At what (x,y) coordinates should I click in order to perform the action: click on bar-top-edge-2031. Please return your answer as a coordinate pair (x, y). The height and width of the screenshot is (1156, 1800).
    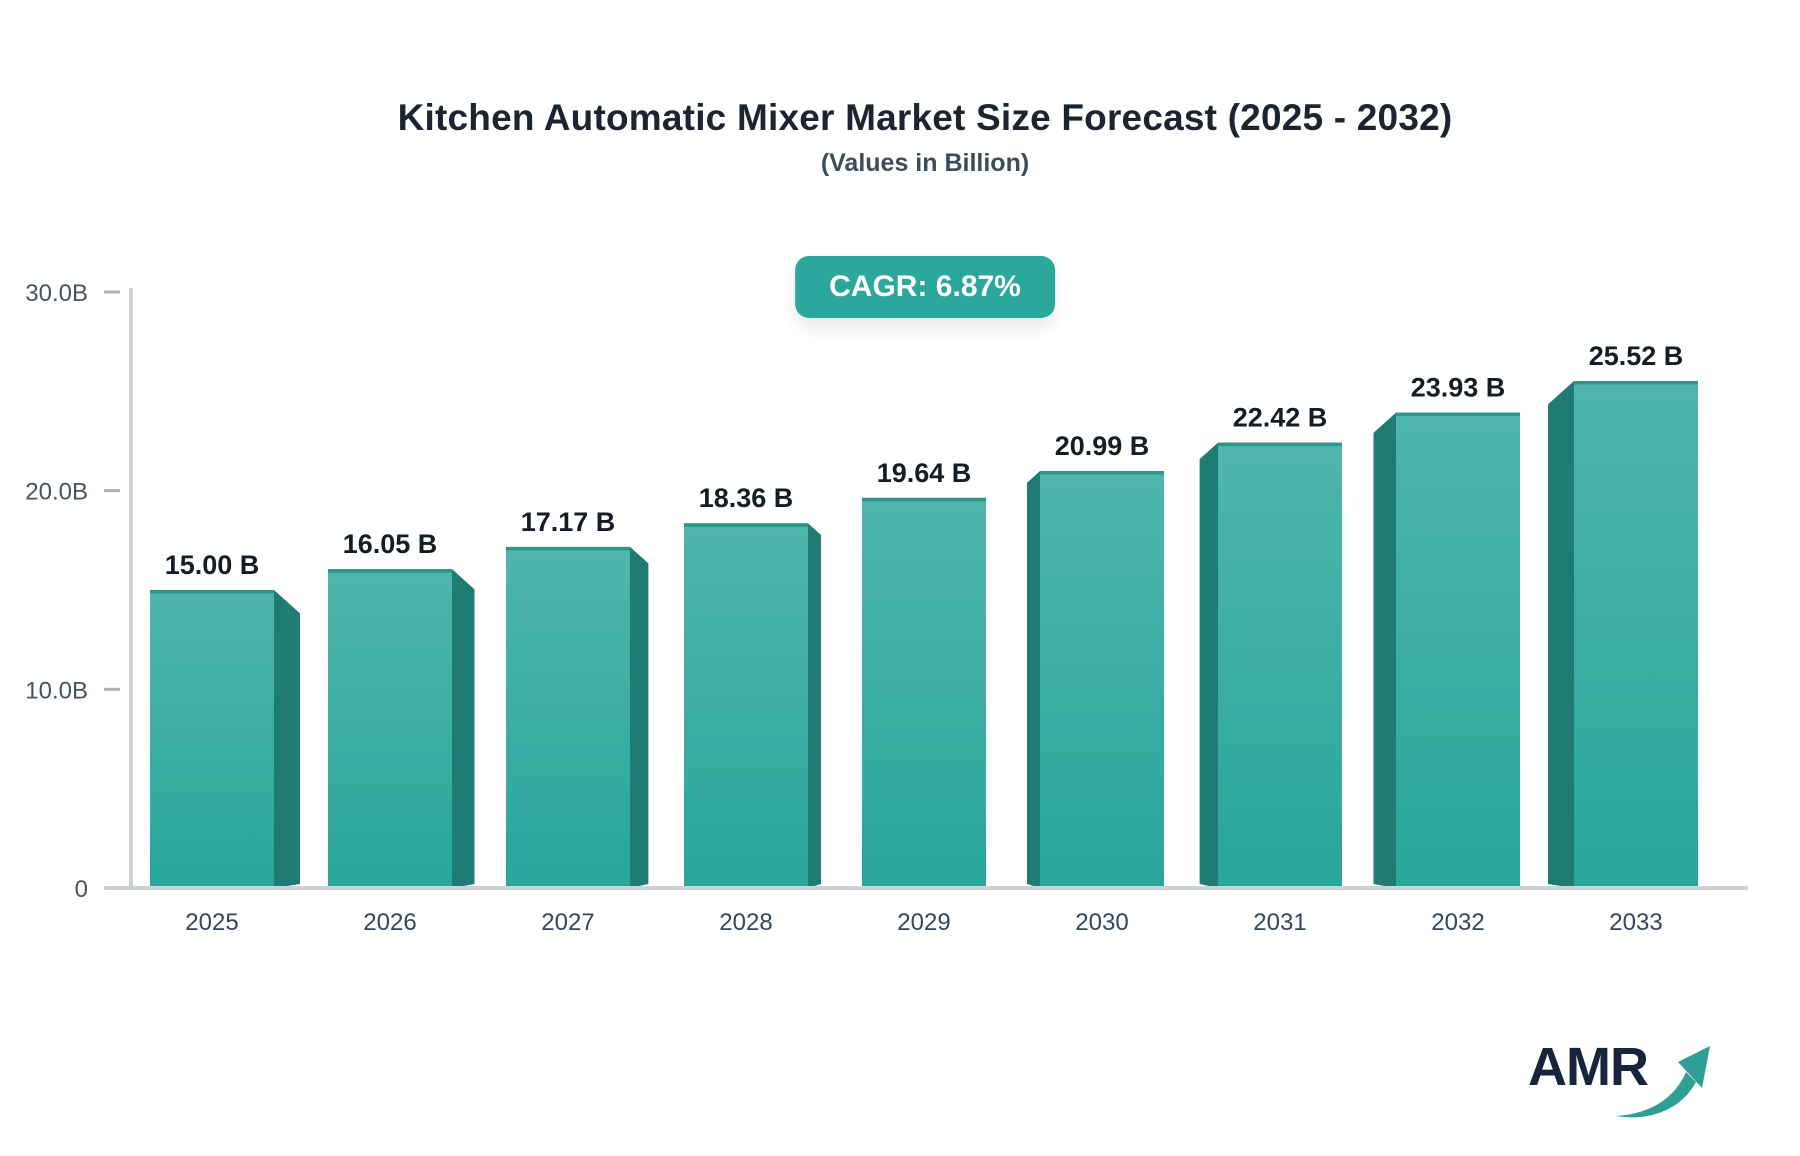
    Looking at the image, I should click on (1280, 444).